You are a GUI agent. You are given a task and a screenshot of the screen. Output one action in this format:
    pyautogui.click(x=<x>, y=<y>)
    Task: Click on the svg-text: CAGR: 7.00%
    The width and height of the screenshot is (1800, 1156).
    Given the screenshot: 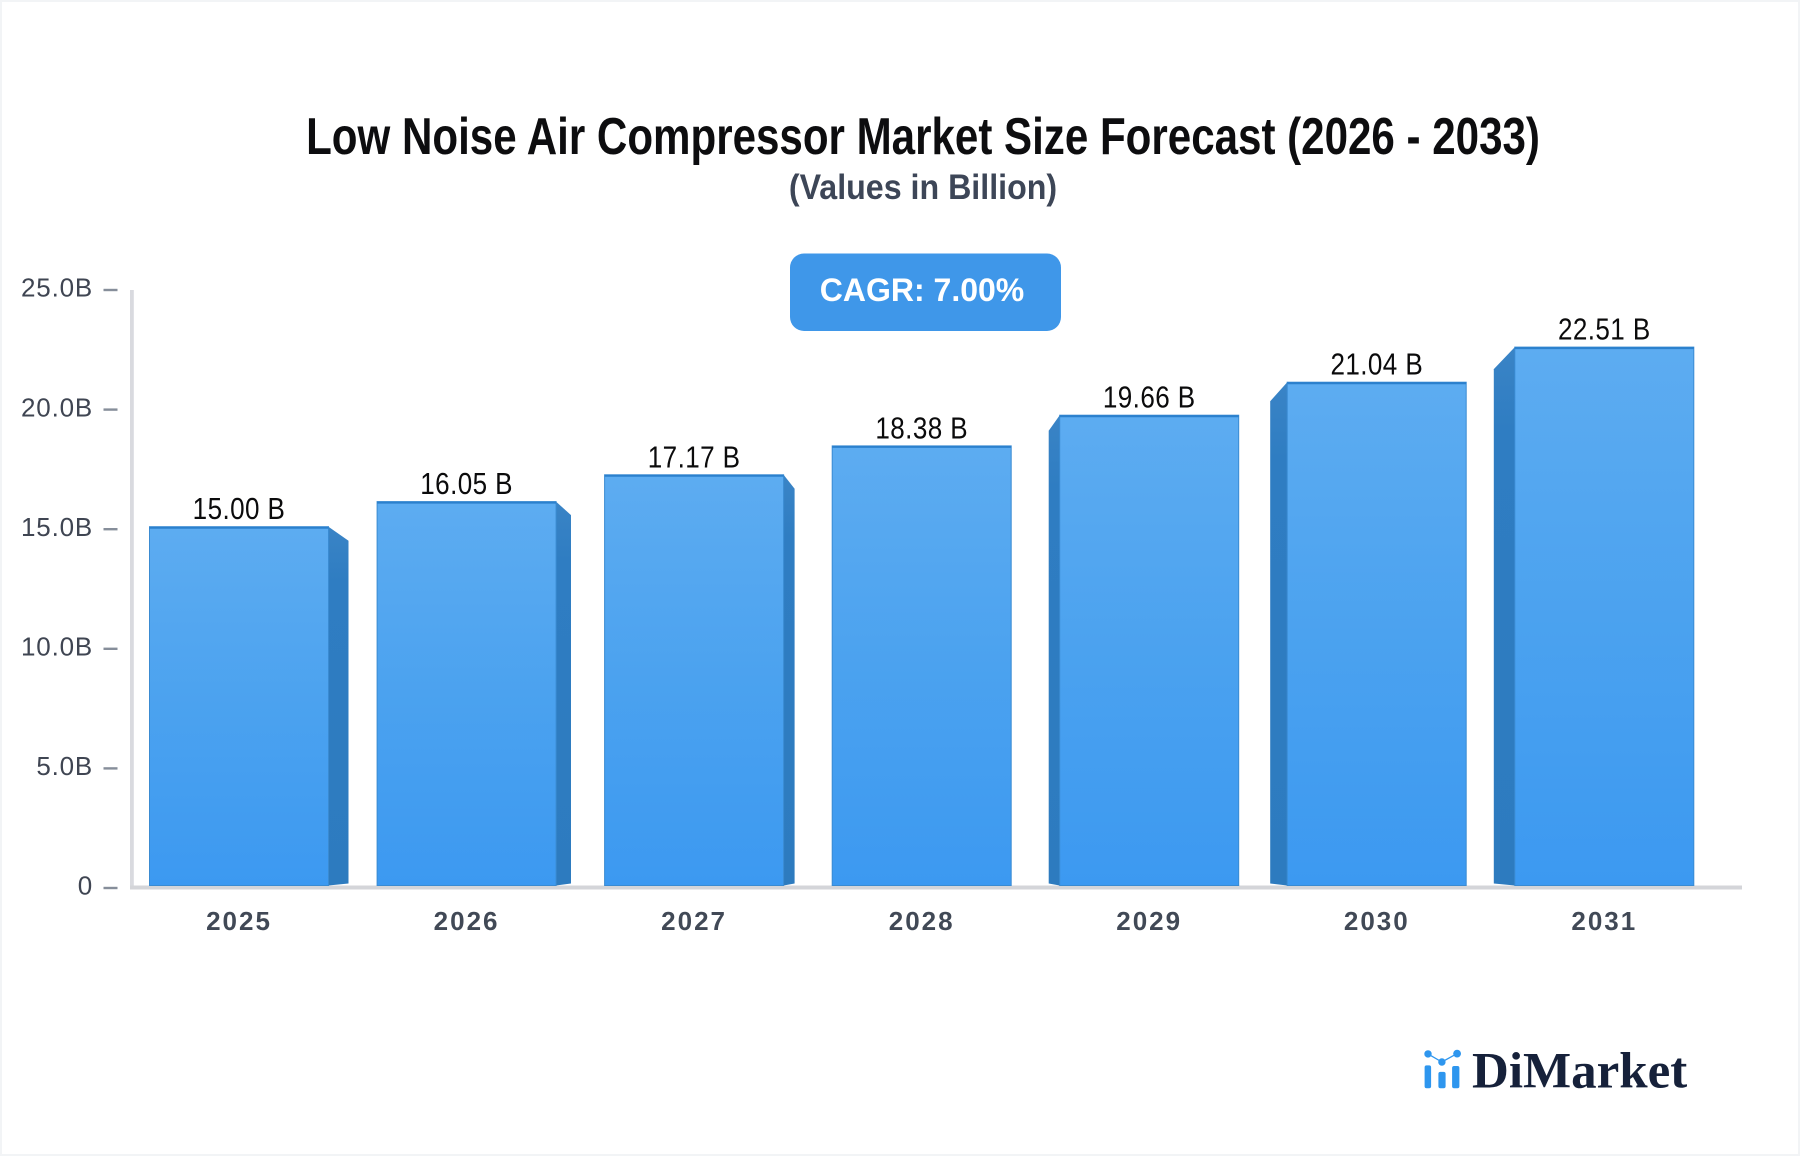 What is the action you would take?
    pyautogui.click(x=922, y=290)
    